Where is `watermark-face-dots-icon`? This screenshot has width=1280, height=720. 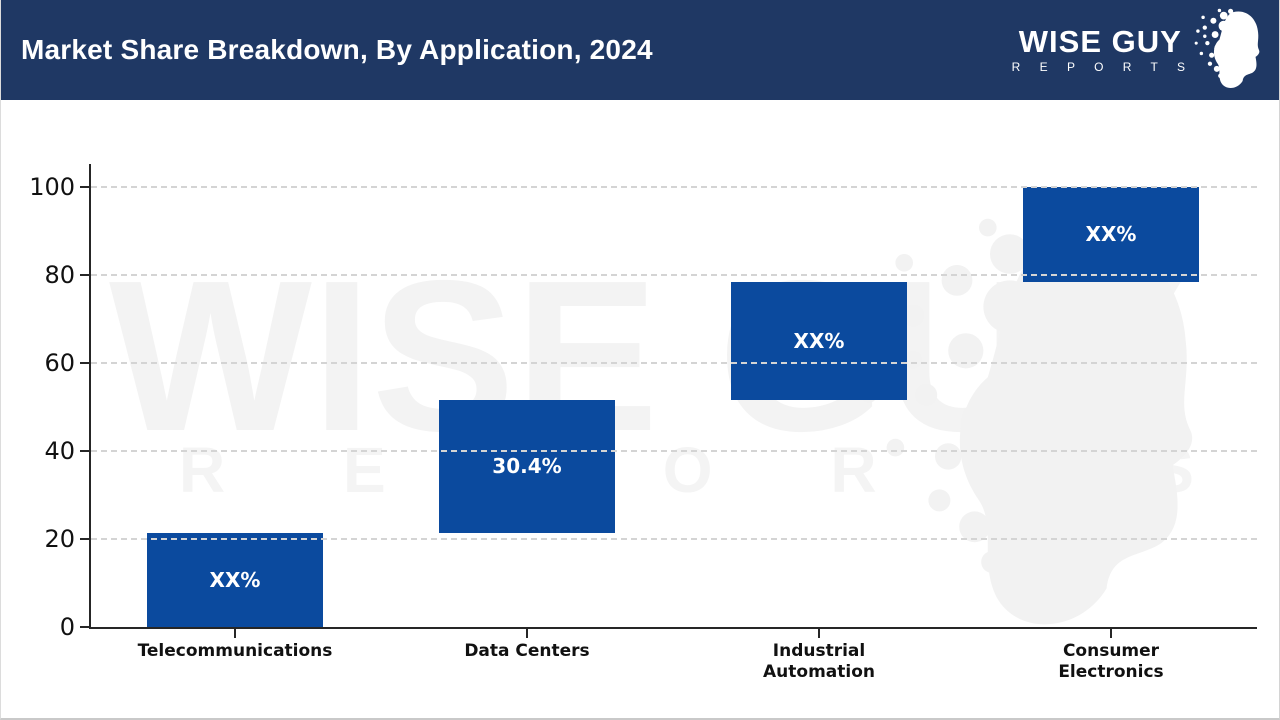 watermark-face-dots-icon is located at coordinates (1027, 421).